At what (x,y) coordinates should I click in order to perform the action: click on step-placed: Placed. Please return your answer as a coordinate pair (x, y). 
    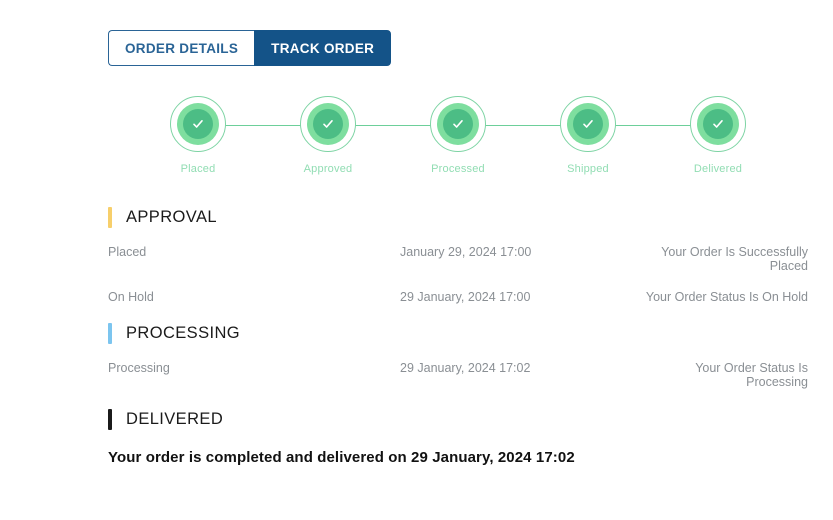
    Looking at the image, I should click on (198, 131).